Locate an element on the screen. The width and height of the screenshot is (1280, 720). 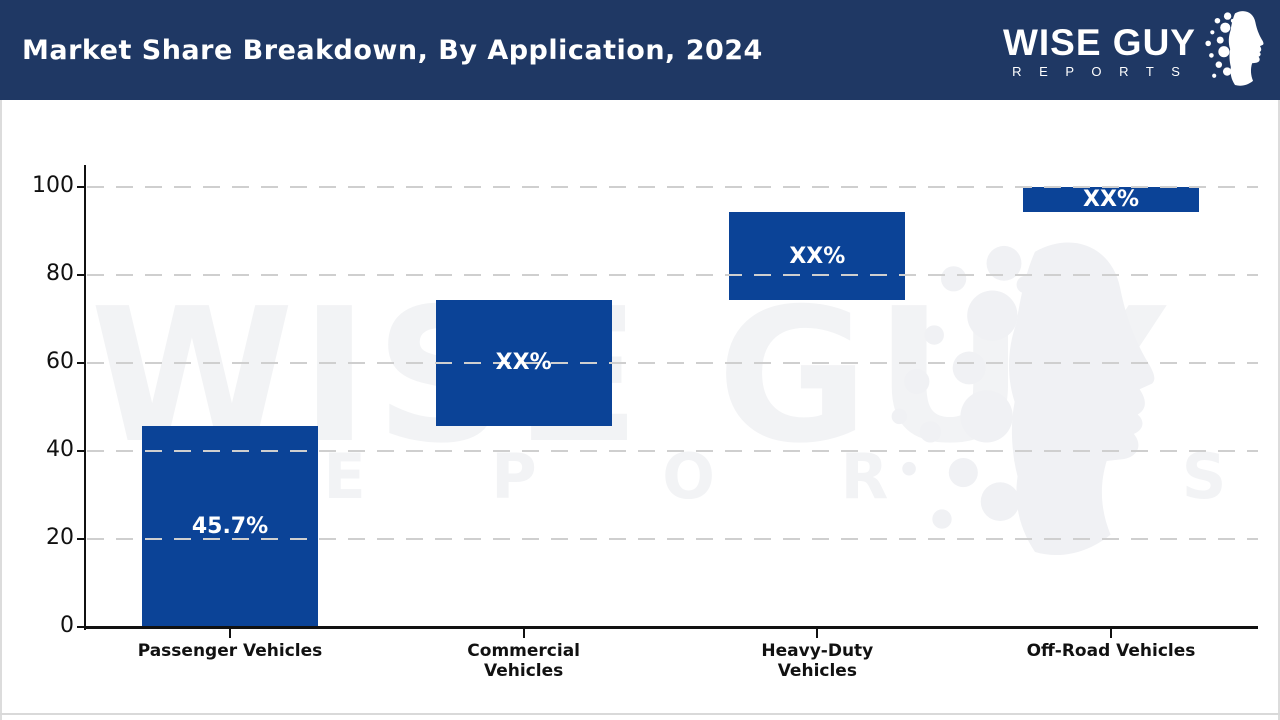
y-tick-label: 40 is located at coordinates (60, 449).